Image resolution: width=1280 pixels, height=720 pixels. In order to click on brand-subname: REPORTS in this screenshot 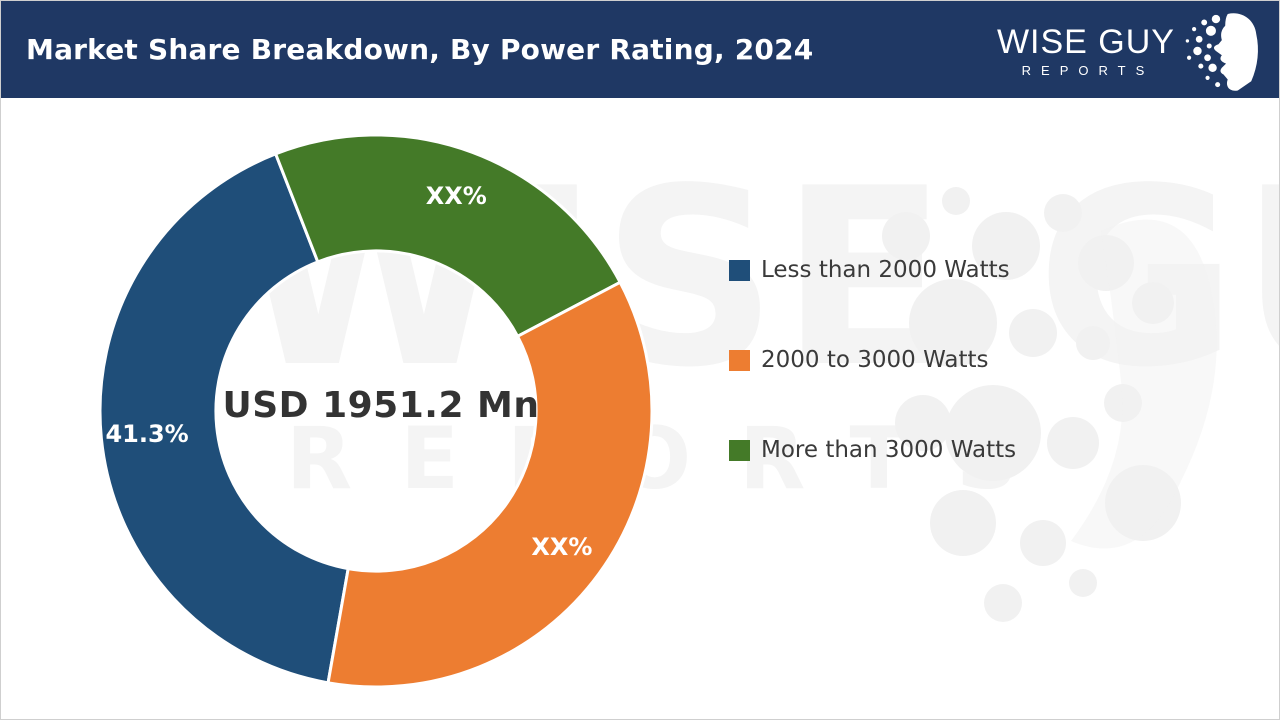, I will do `click(1088, 70)`.